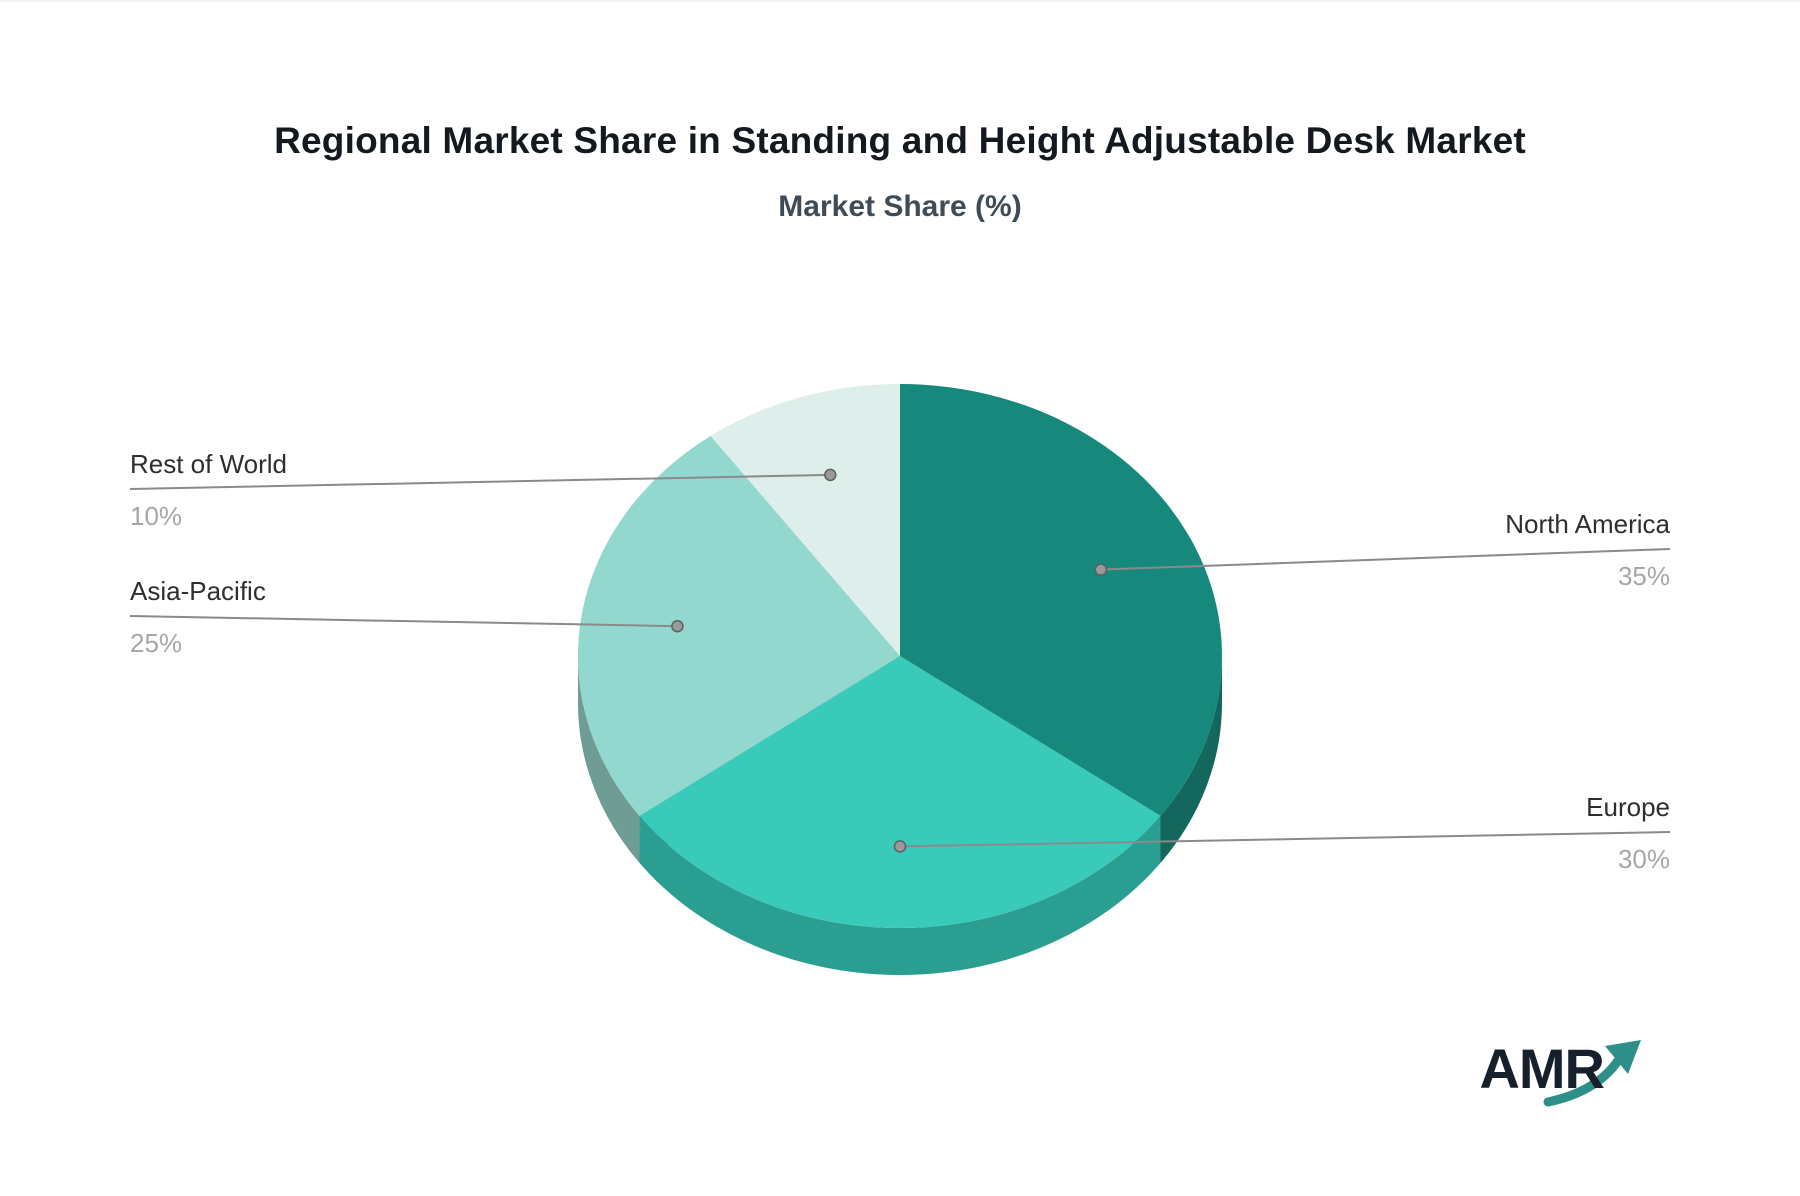 This screenshot has height=1196, width=1800. What do you see at coordinates (1191, 759) in the screenshot?
I see `pie-side-north-america` at bounding box center [1191, 759].